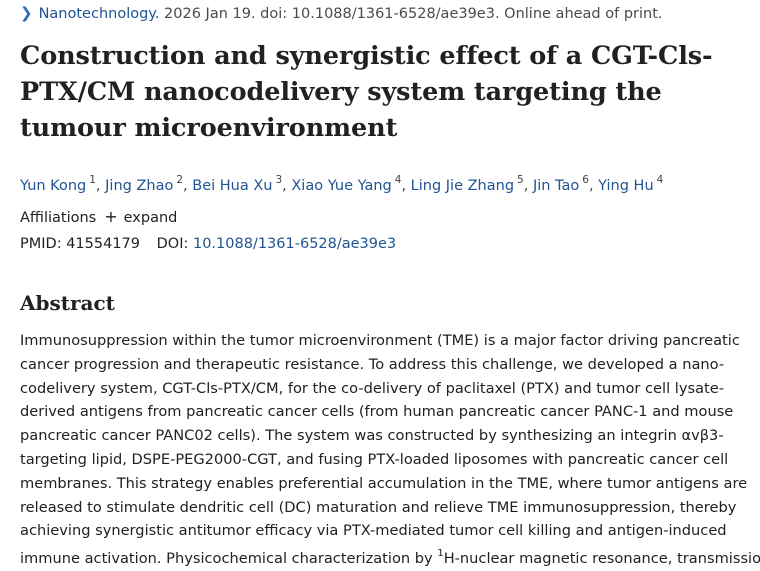  What do you see at coordinates (139, 185) in the screenshot?
I see `author-link: Jing Zhao` at bounding box center [139, 185].